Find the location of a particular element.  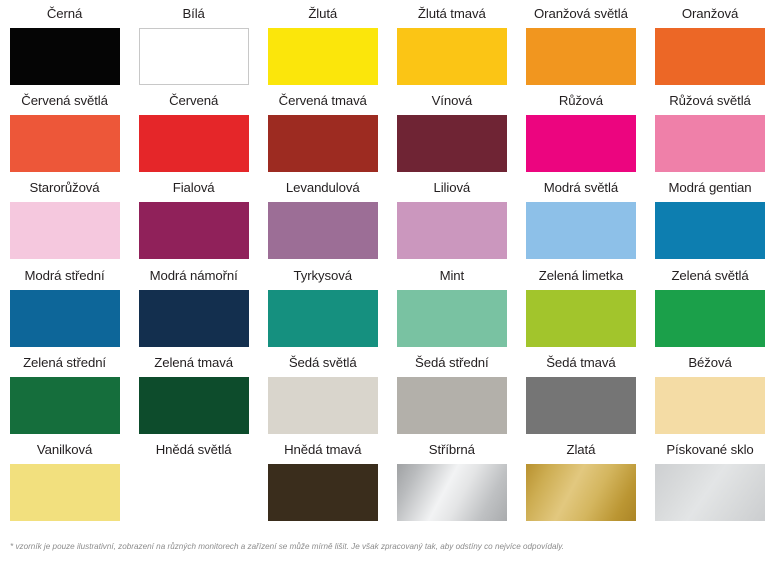

swatch-label: Hnědá světlá is located at coordinates (193, 449).